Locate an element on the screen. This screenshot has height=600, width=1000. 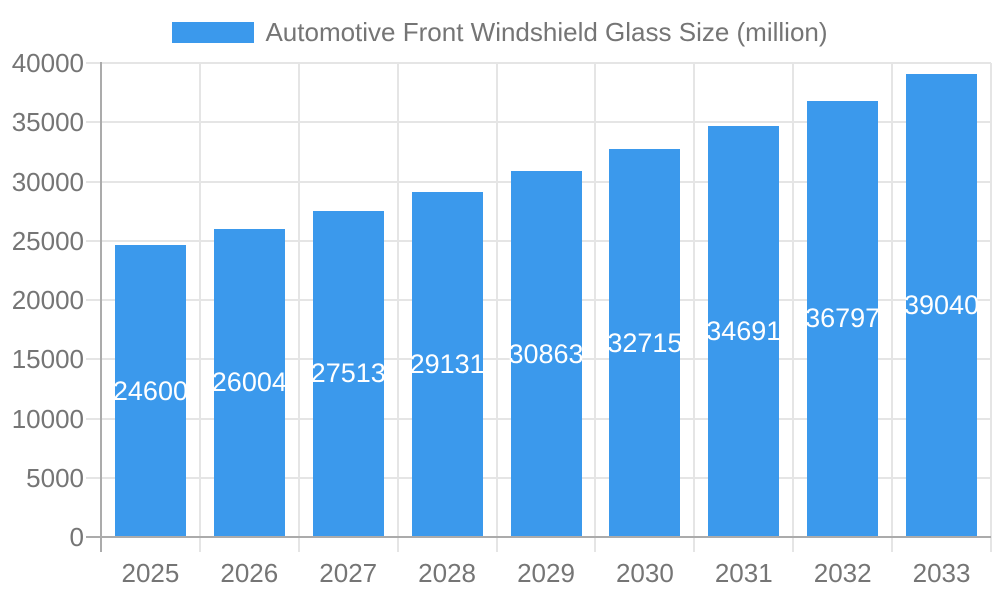
bar-value-label: 24600 is located at coordinates (150, 390).